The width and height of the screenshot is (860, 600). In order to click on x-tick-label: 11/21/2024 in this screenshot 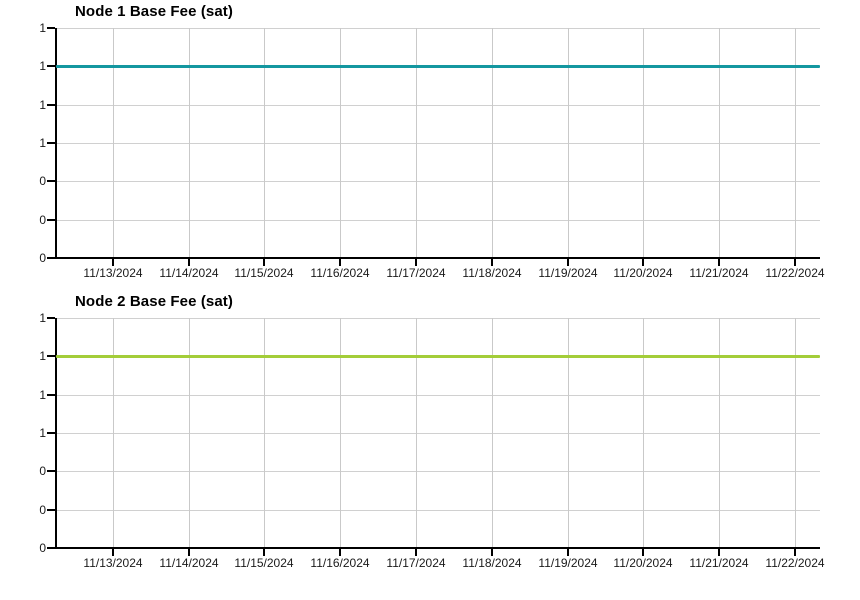, I will do `click(719, 563)`.